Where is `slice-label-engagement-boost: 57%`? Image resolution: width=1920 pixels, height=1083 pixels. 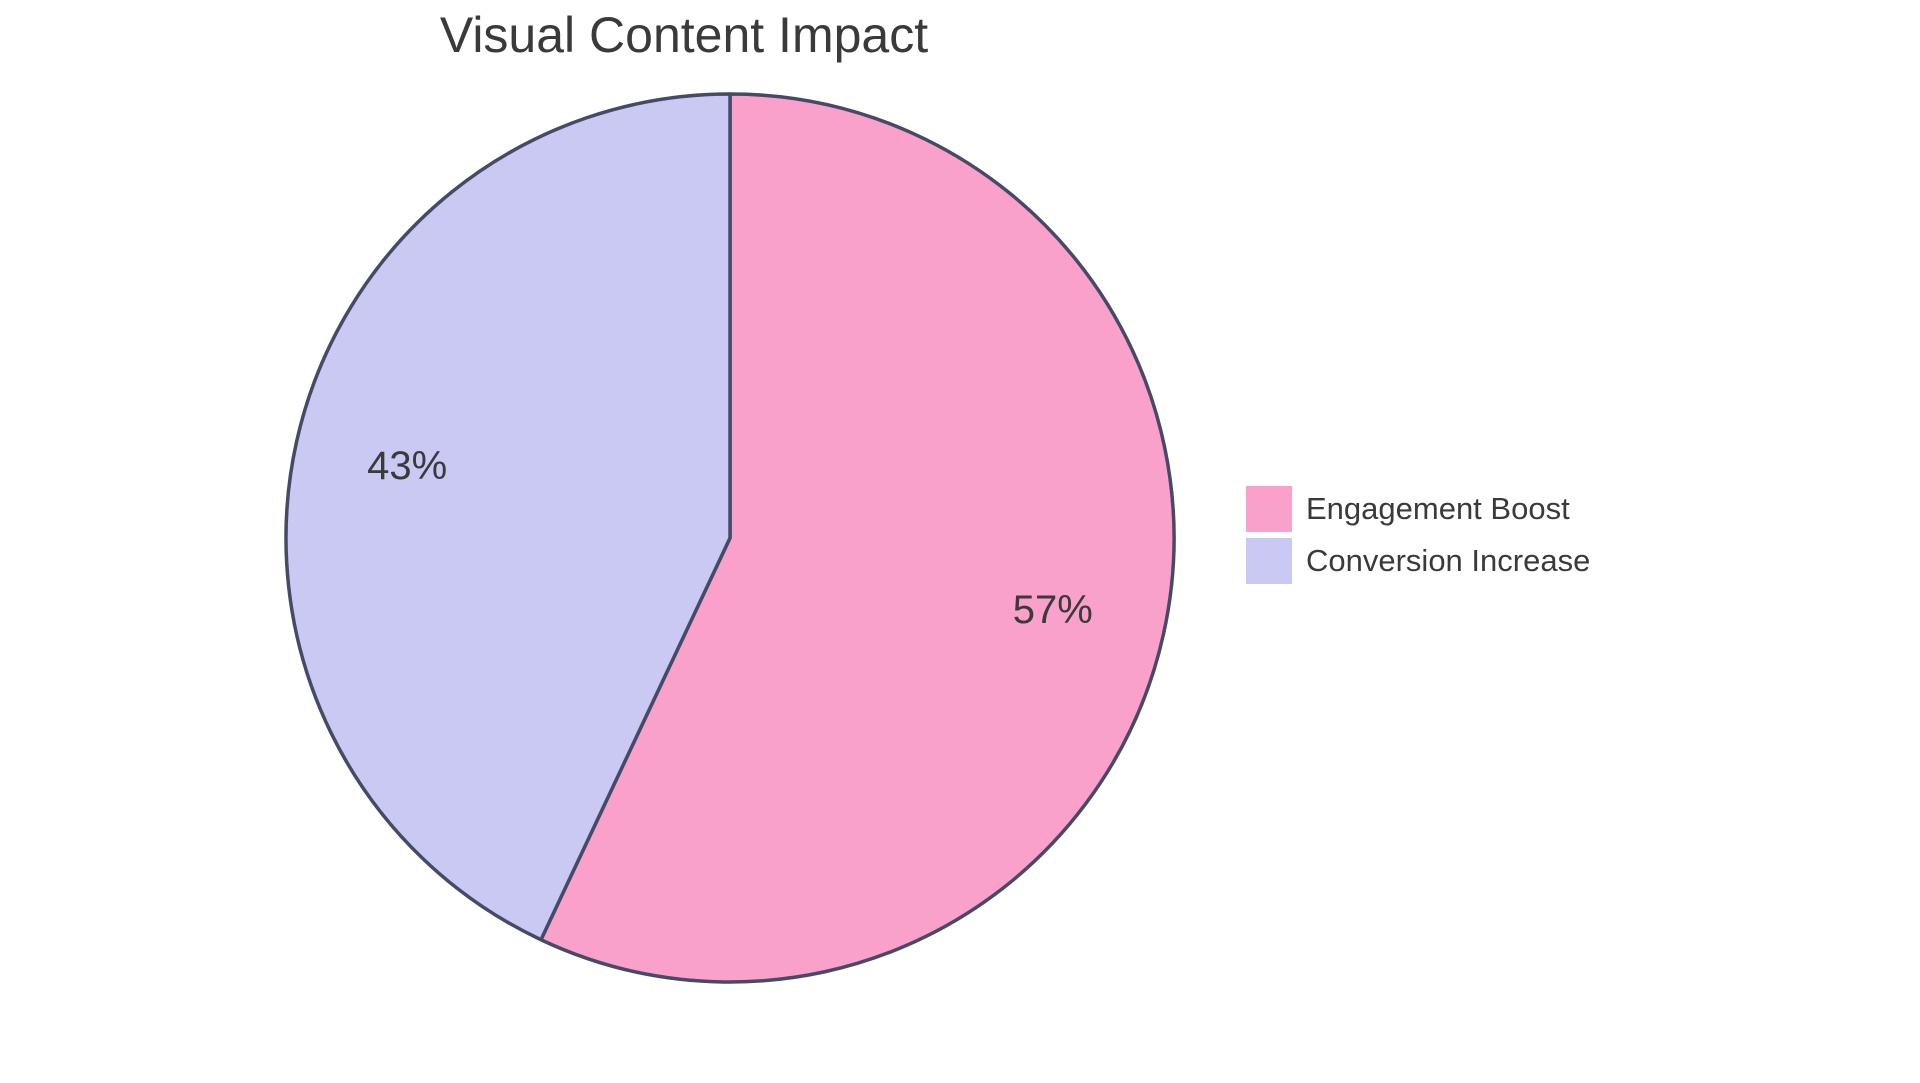
slice-label-engagement-boost: 57% is located at coordinates (1053, 610).